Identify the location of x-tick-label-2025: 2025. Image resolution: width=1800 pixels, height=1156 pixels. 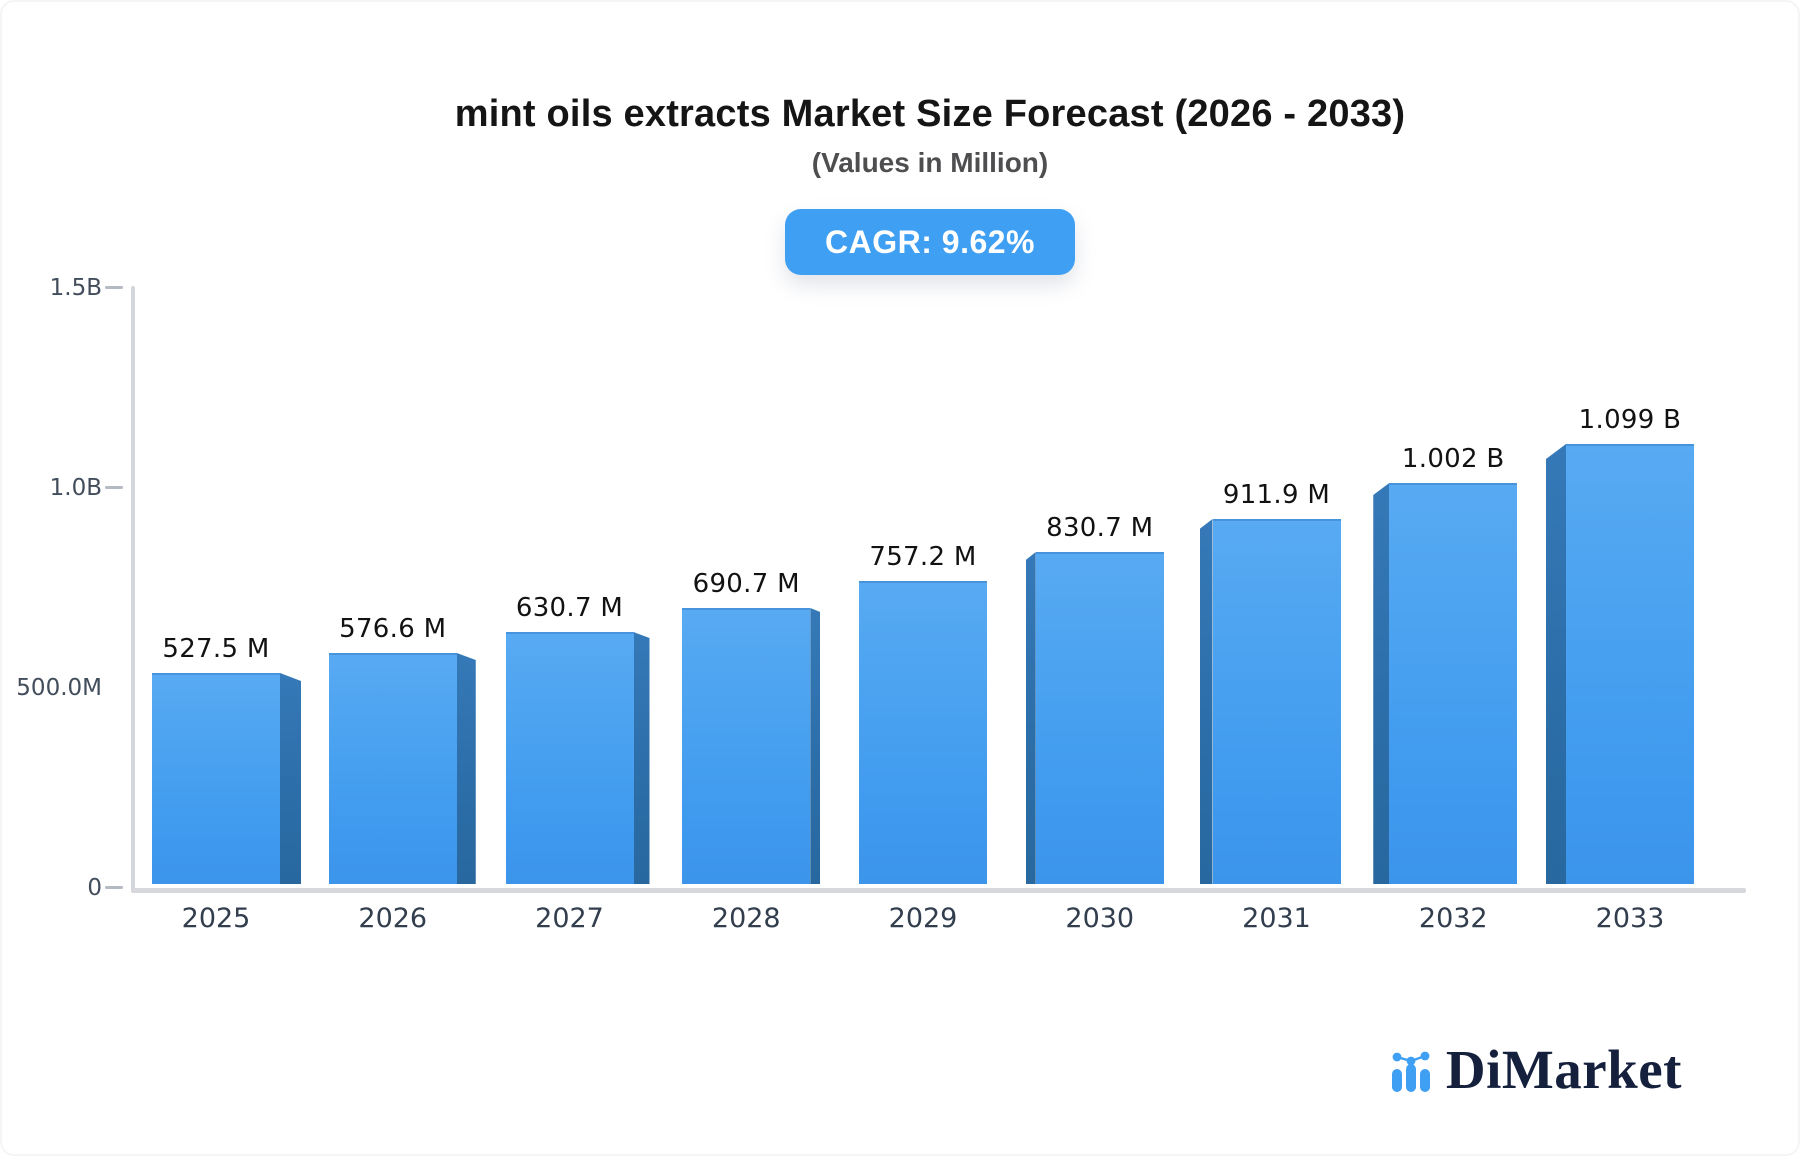
(216, 918).